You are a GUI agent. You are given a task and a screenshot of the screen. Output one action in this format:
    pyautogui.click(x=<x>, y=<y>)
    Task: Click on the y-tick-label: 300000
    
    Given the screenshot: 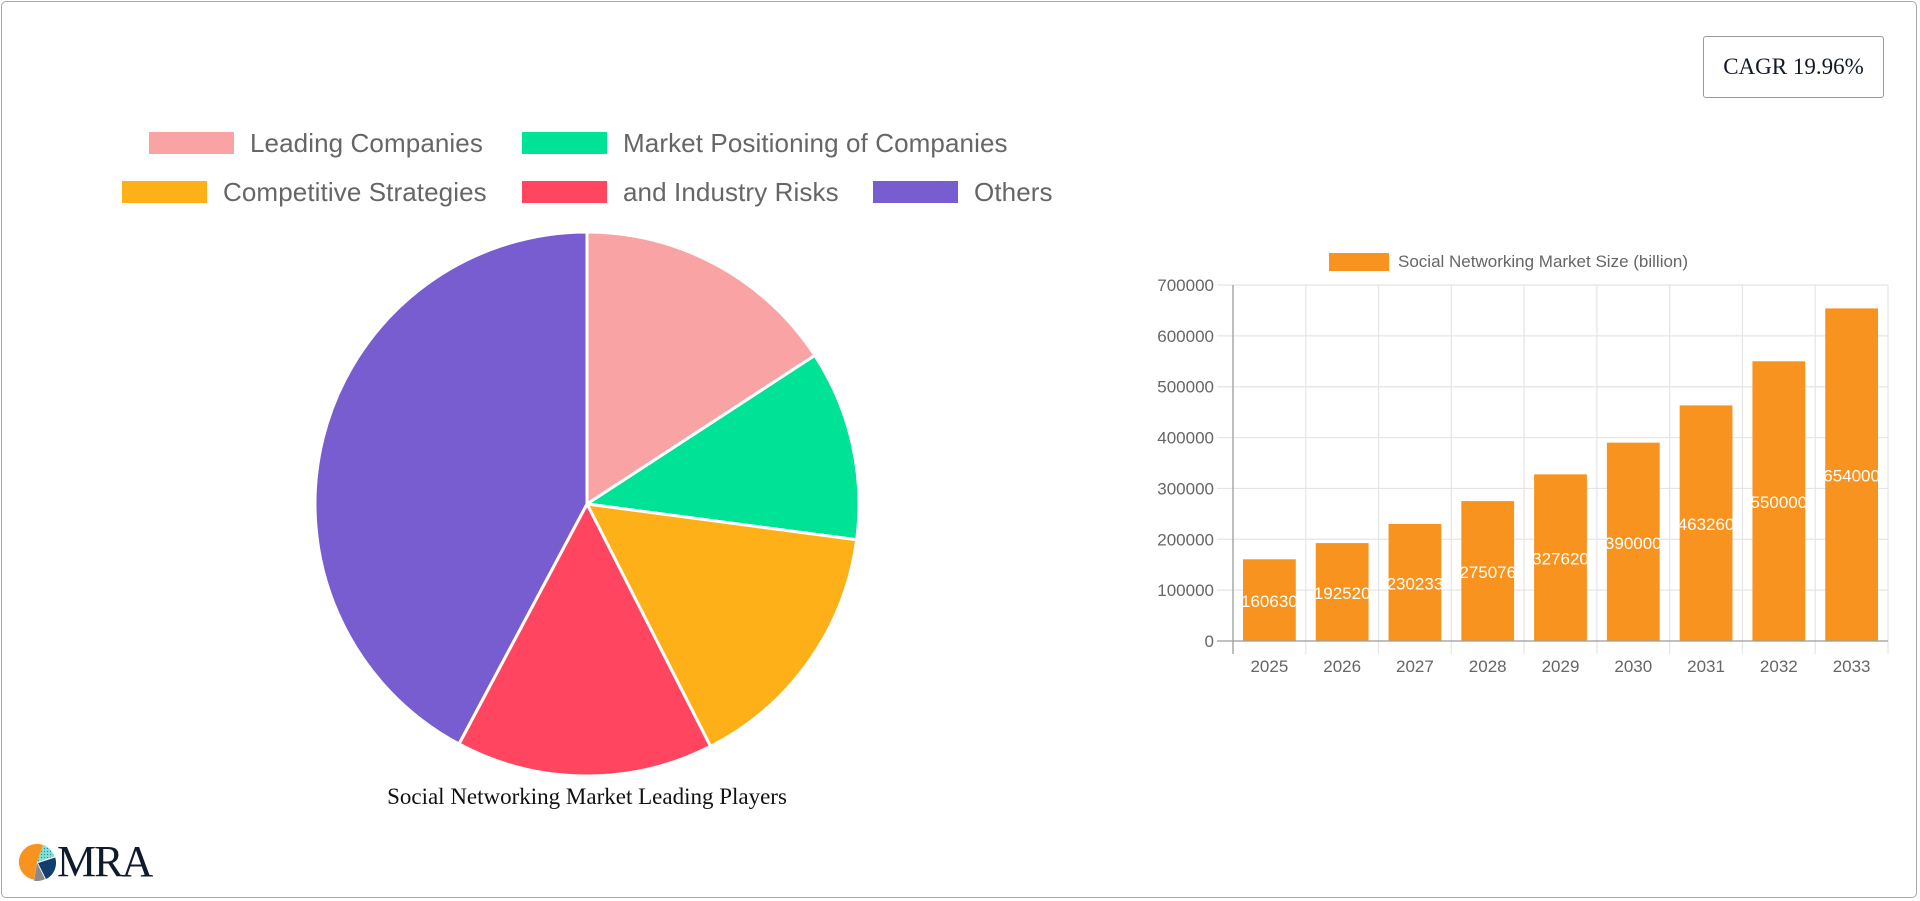 What is the action you would take?
    pyautogui.click(x=1185, y=488)
    